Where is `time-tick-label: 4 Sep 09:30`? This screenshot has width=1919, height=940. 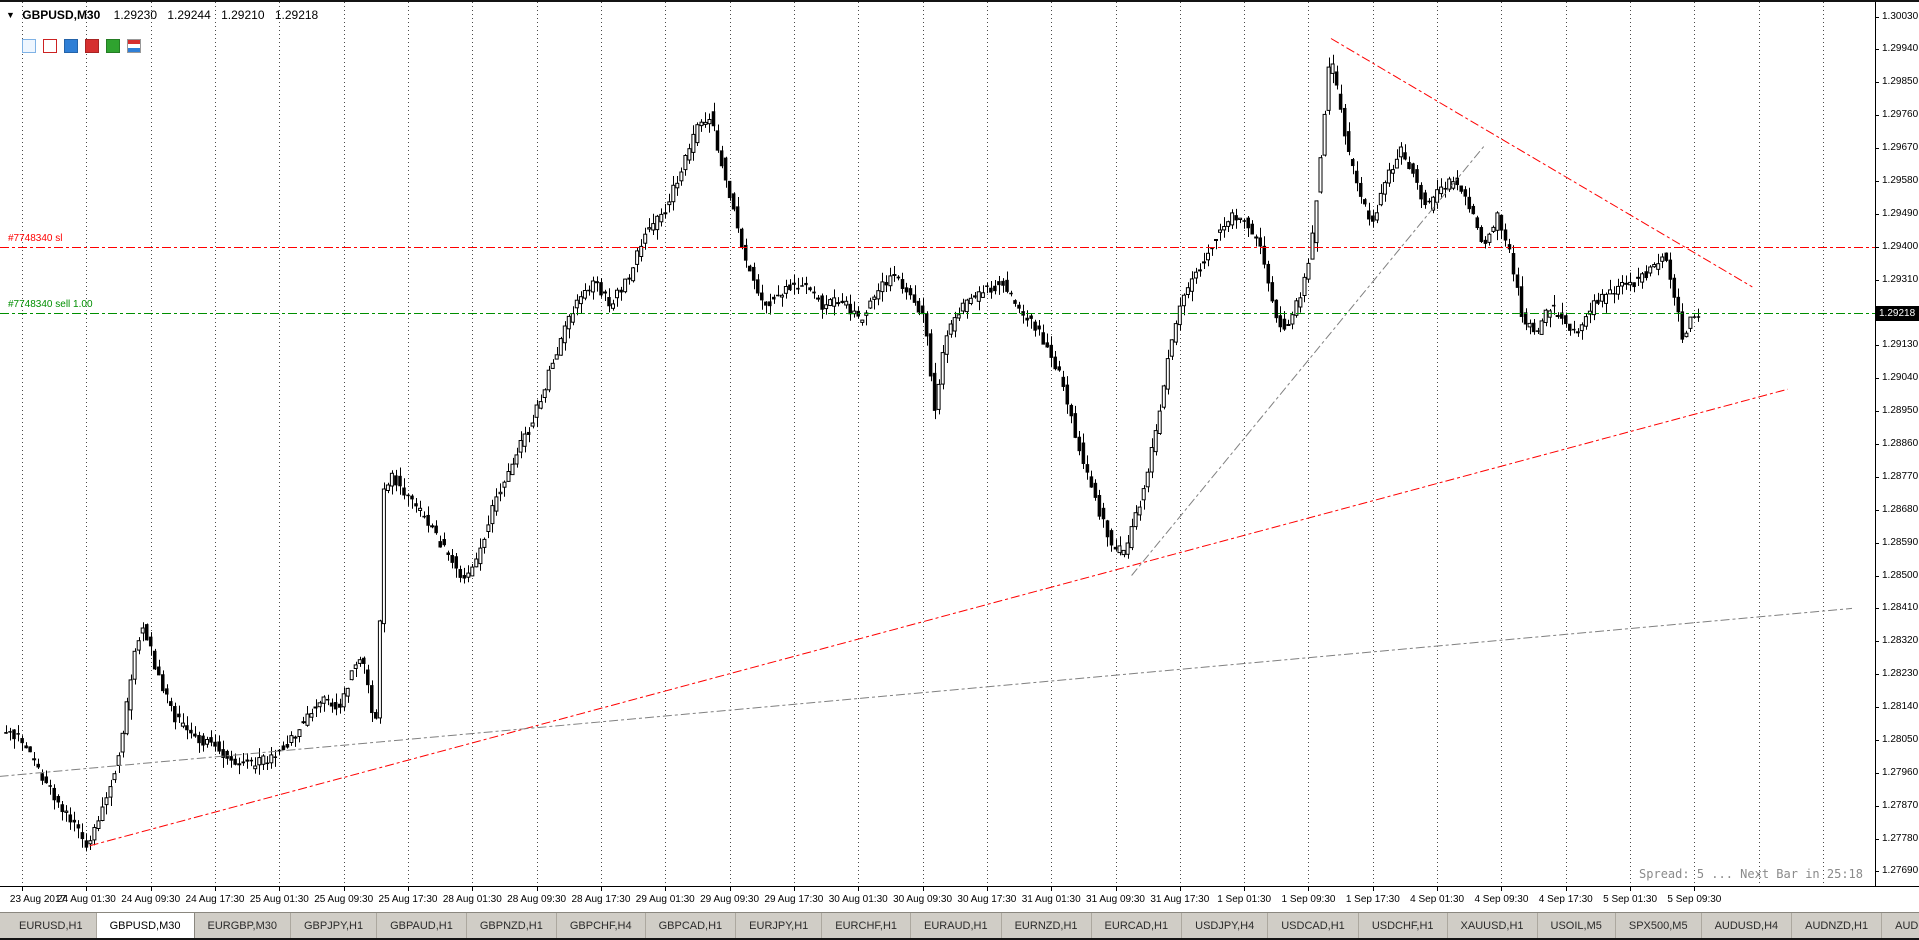
time-tick-label: 4 Sep 09:30 is located at coordinates (1501, 899).